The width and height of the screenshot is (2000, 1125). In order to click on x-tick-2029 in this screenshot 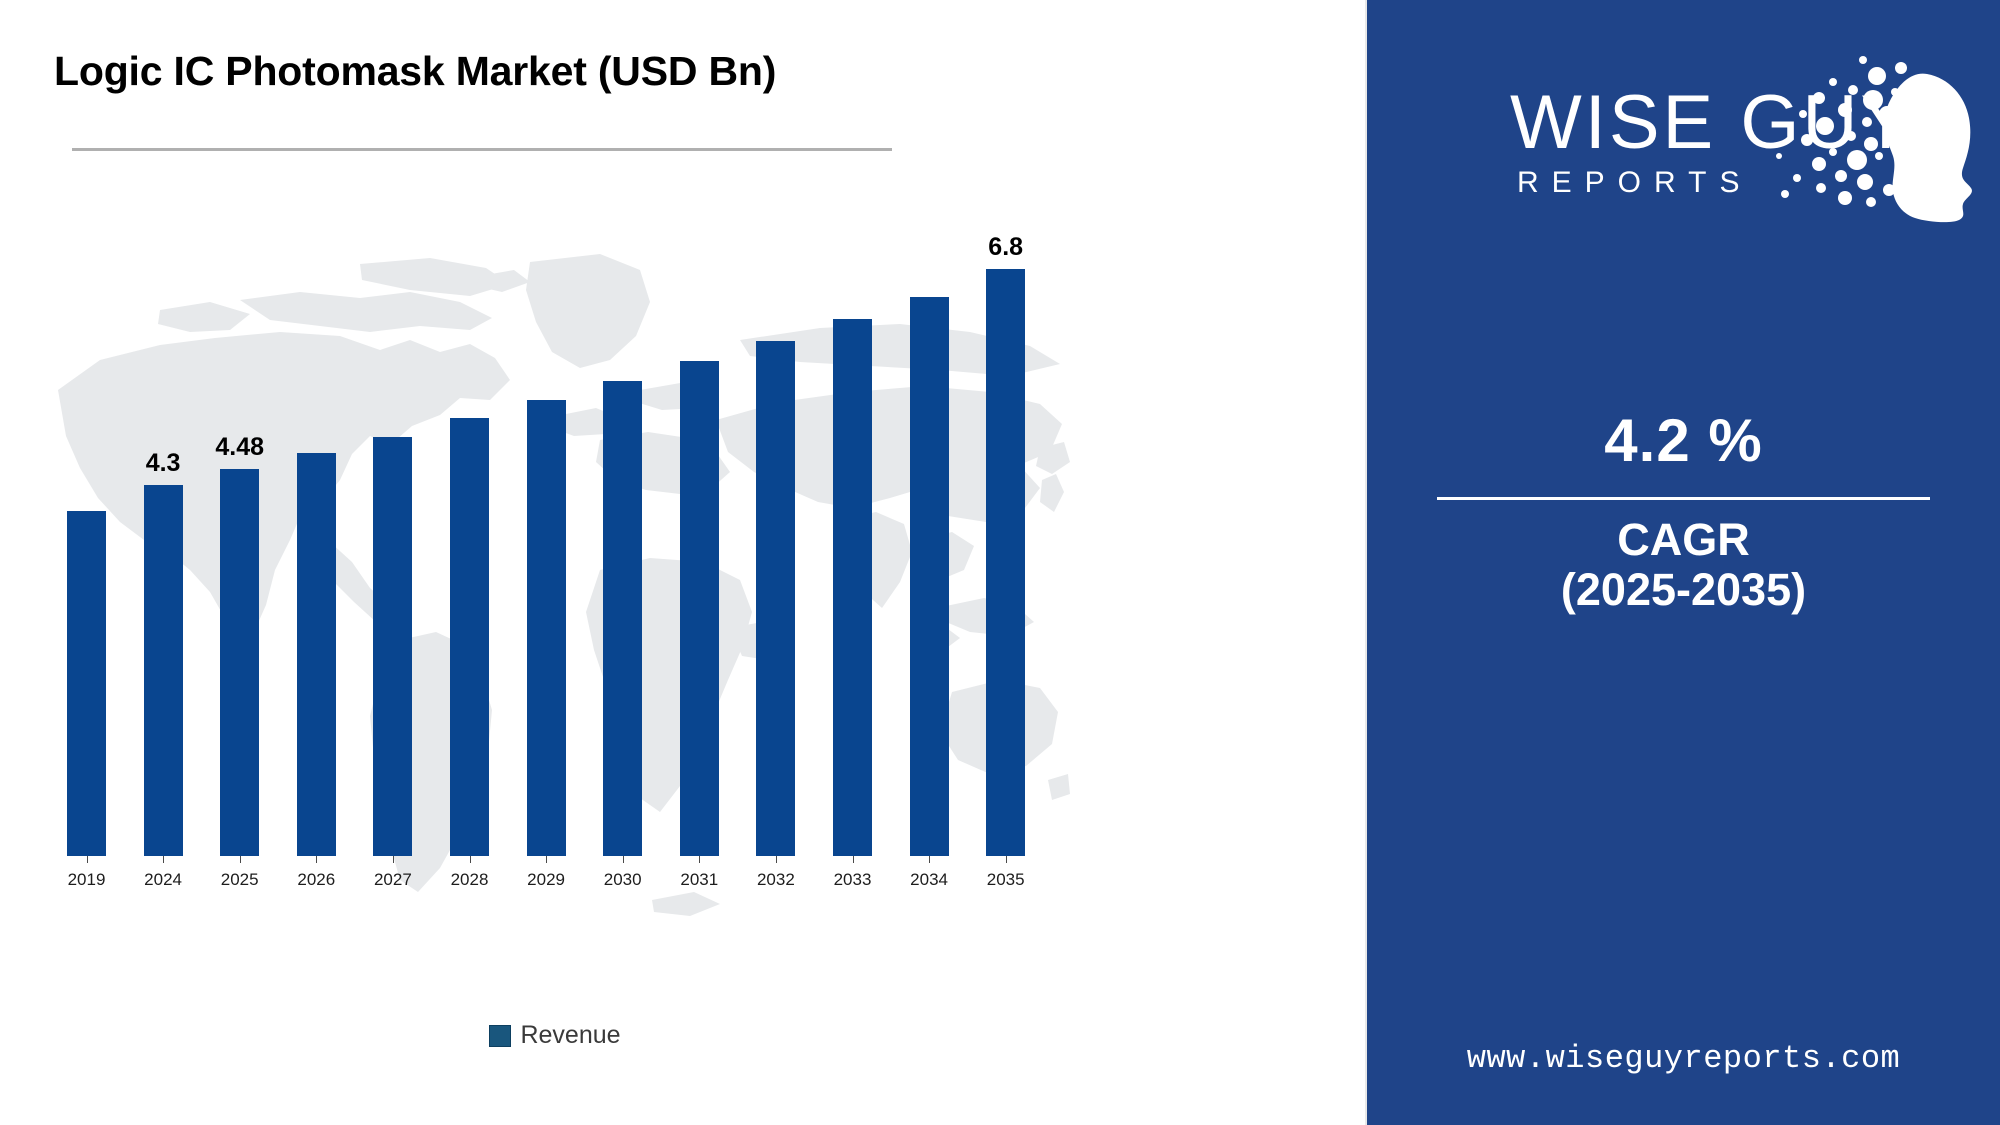, I will do `click(547, 859)`.